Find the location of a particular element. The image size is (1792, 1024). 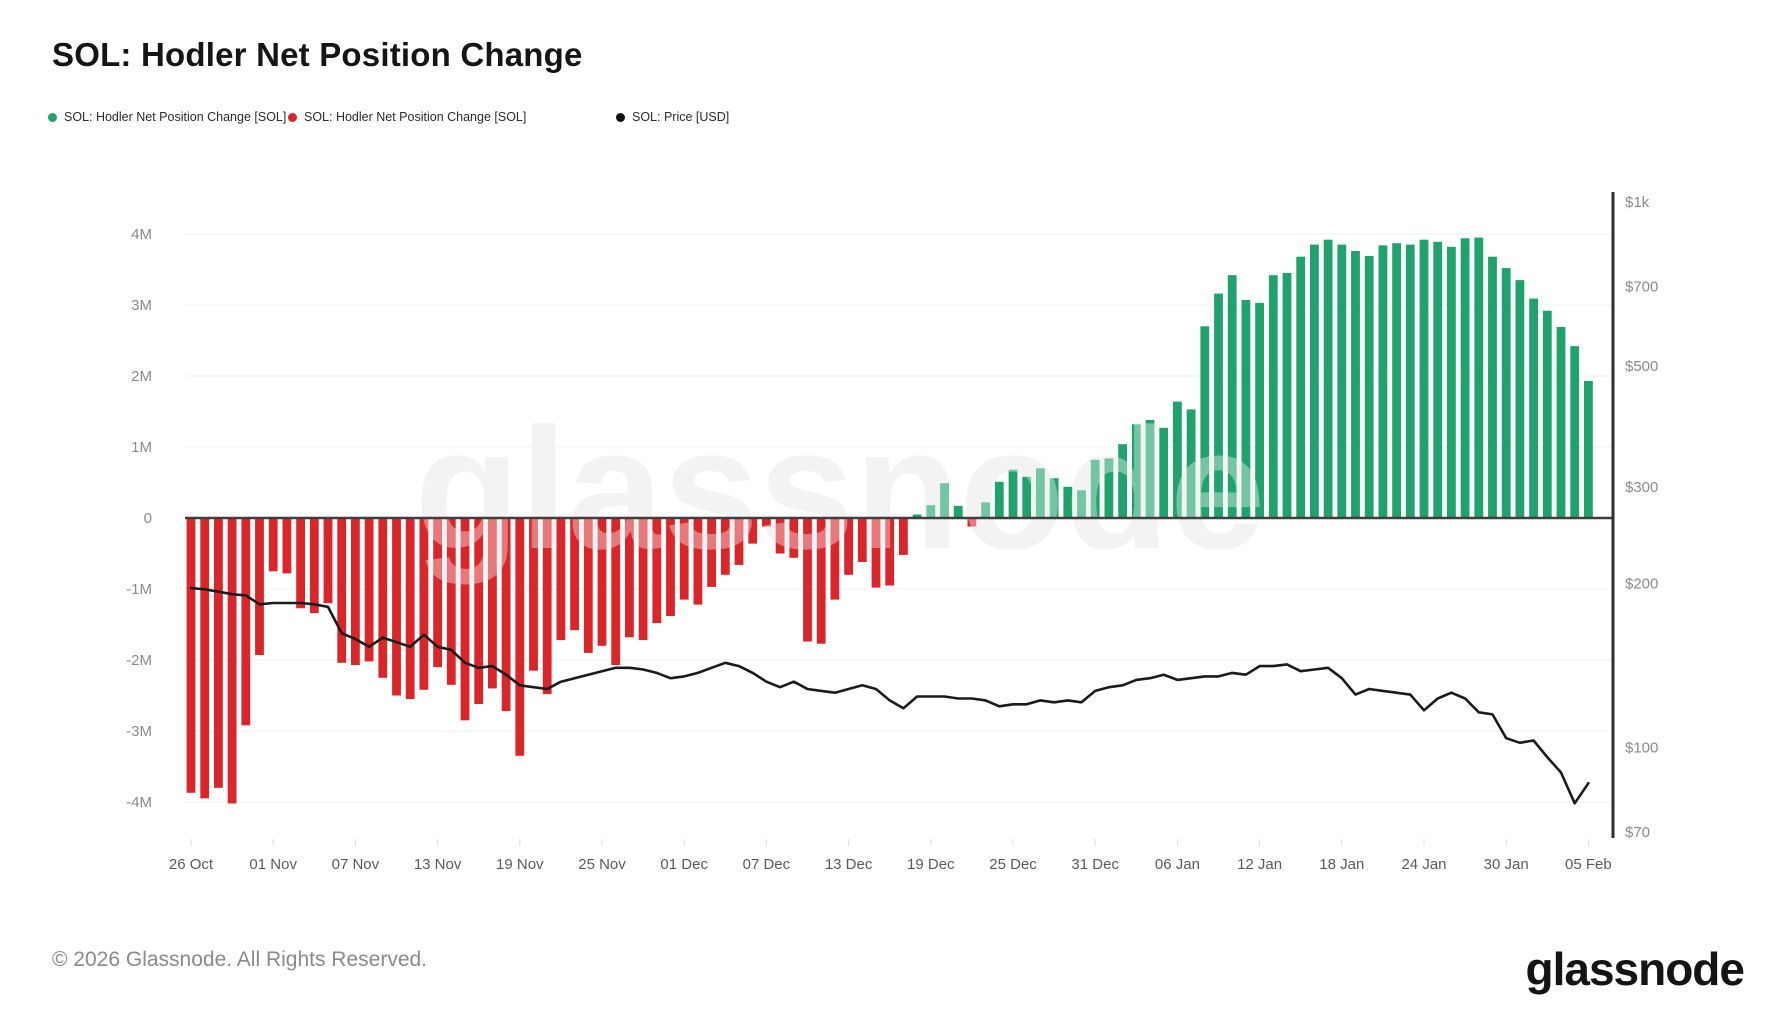

legend-item-2: SOL: Price [USD] is located at coordinates (672, 117).